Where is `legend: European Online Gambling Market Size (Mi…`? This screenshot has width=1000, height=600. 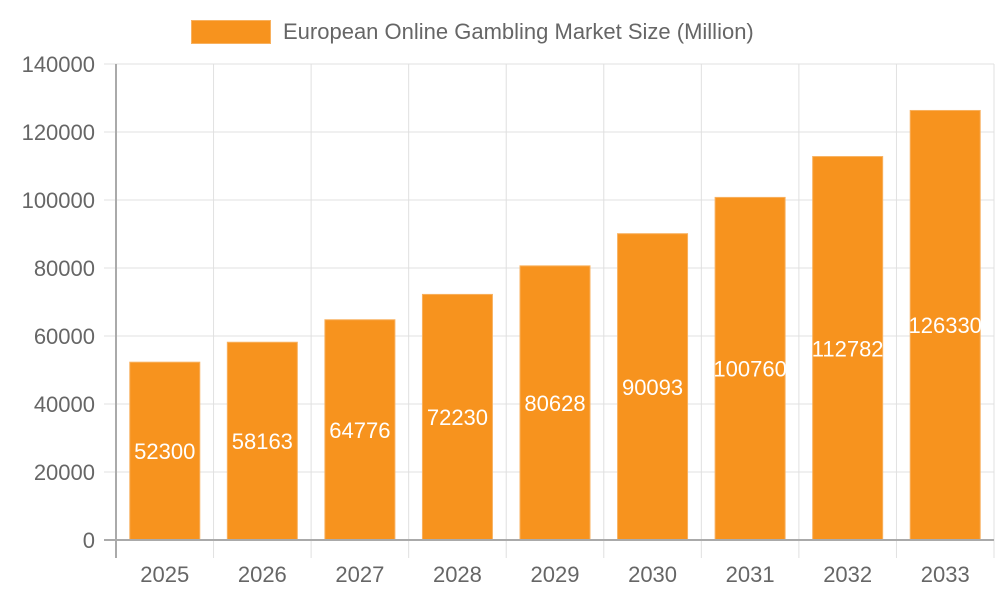
legend: European Online Gambling Market Size (Mi… is located at coordinates (472, 32).